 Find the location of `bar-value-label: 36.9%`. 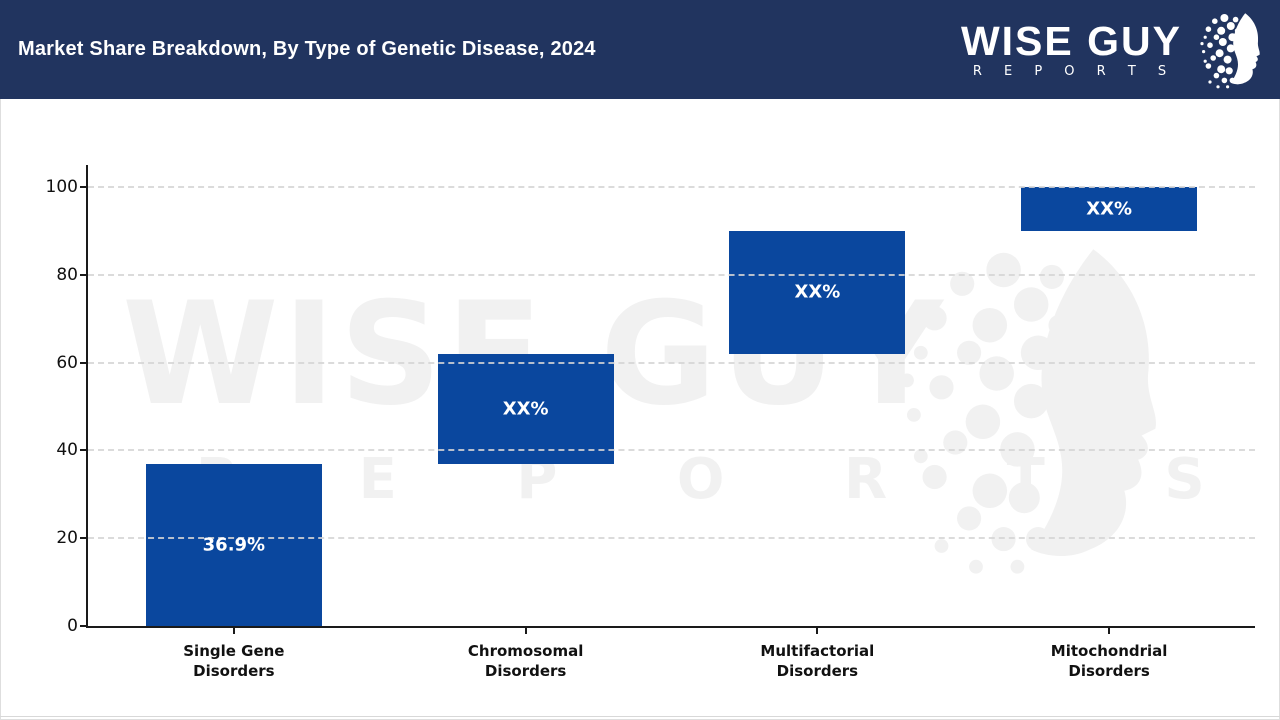

bar-value-label: 36.9% is located at coordinates (234, 545).